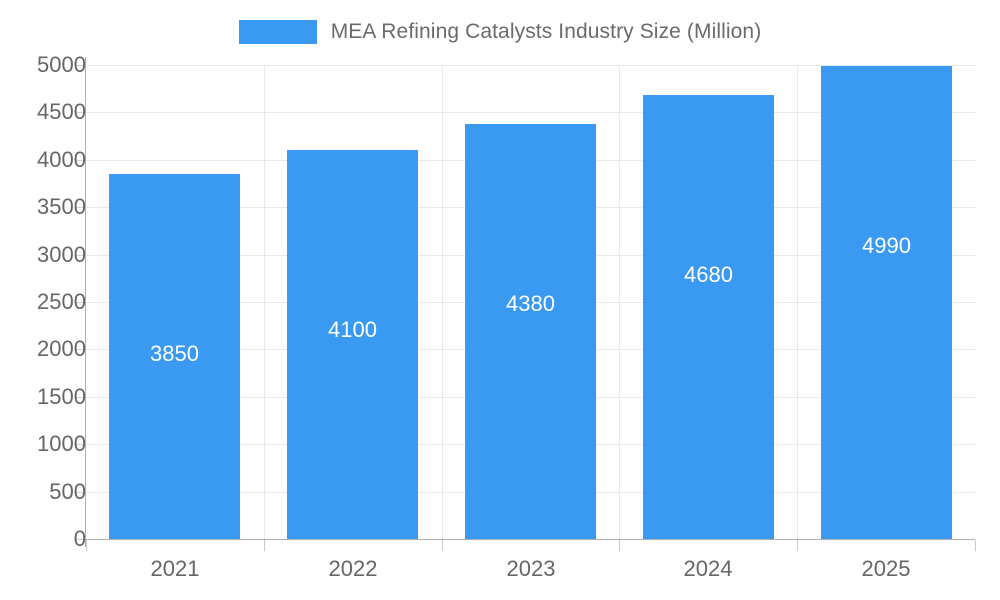  What do you see at coordinates (352, 330) in the screenshot?
I see `bar-value-label: 4100` at bounding box center [352, 330].